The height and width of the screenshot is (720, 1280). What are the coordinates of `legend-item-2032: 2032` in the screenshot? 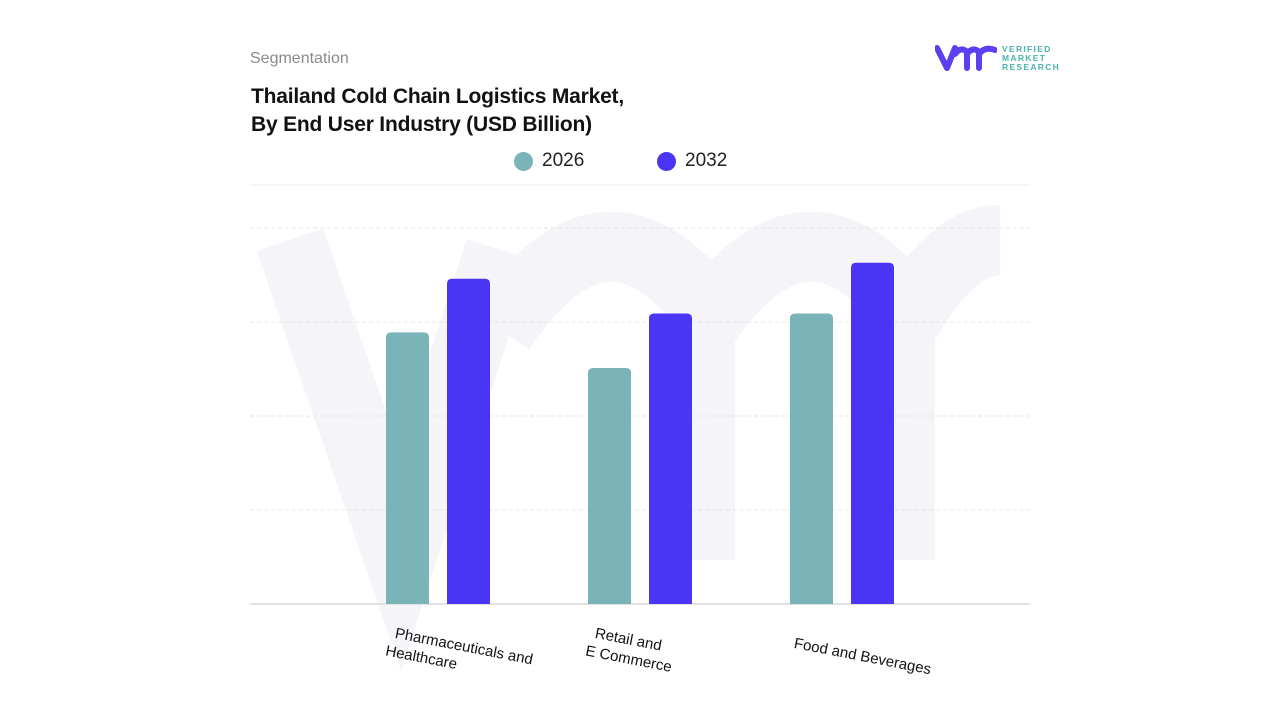 It's located at (728, 161).